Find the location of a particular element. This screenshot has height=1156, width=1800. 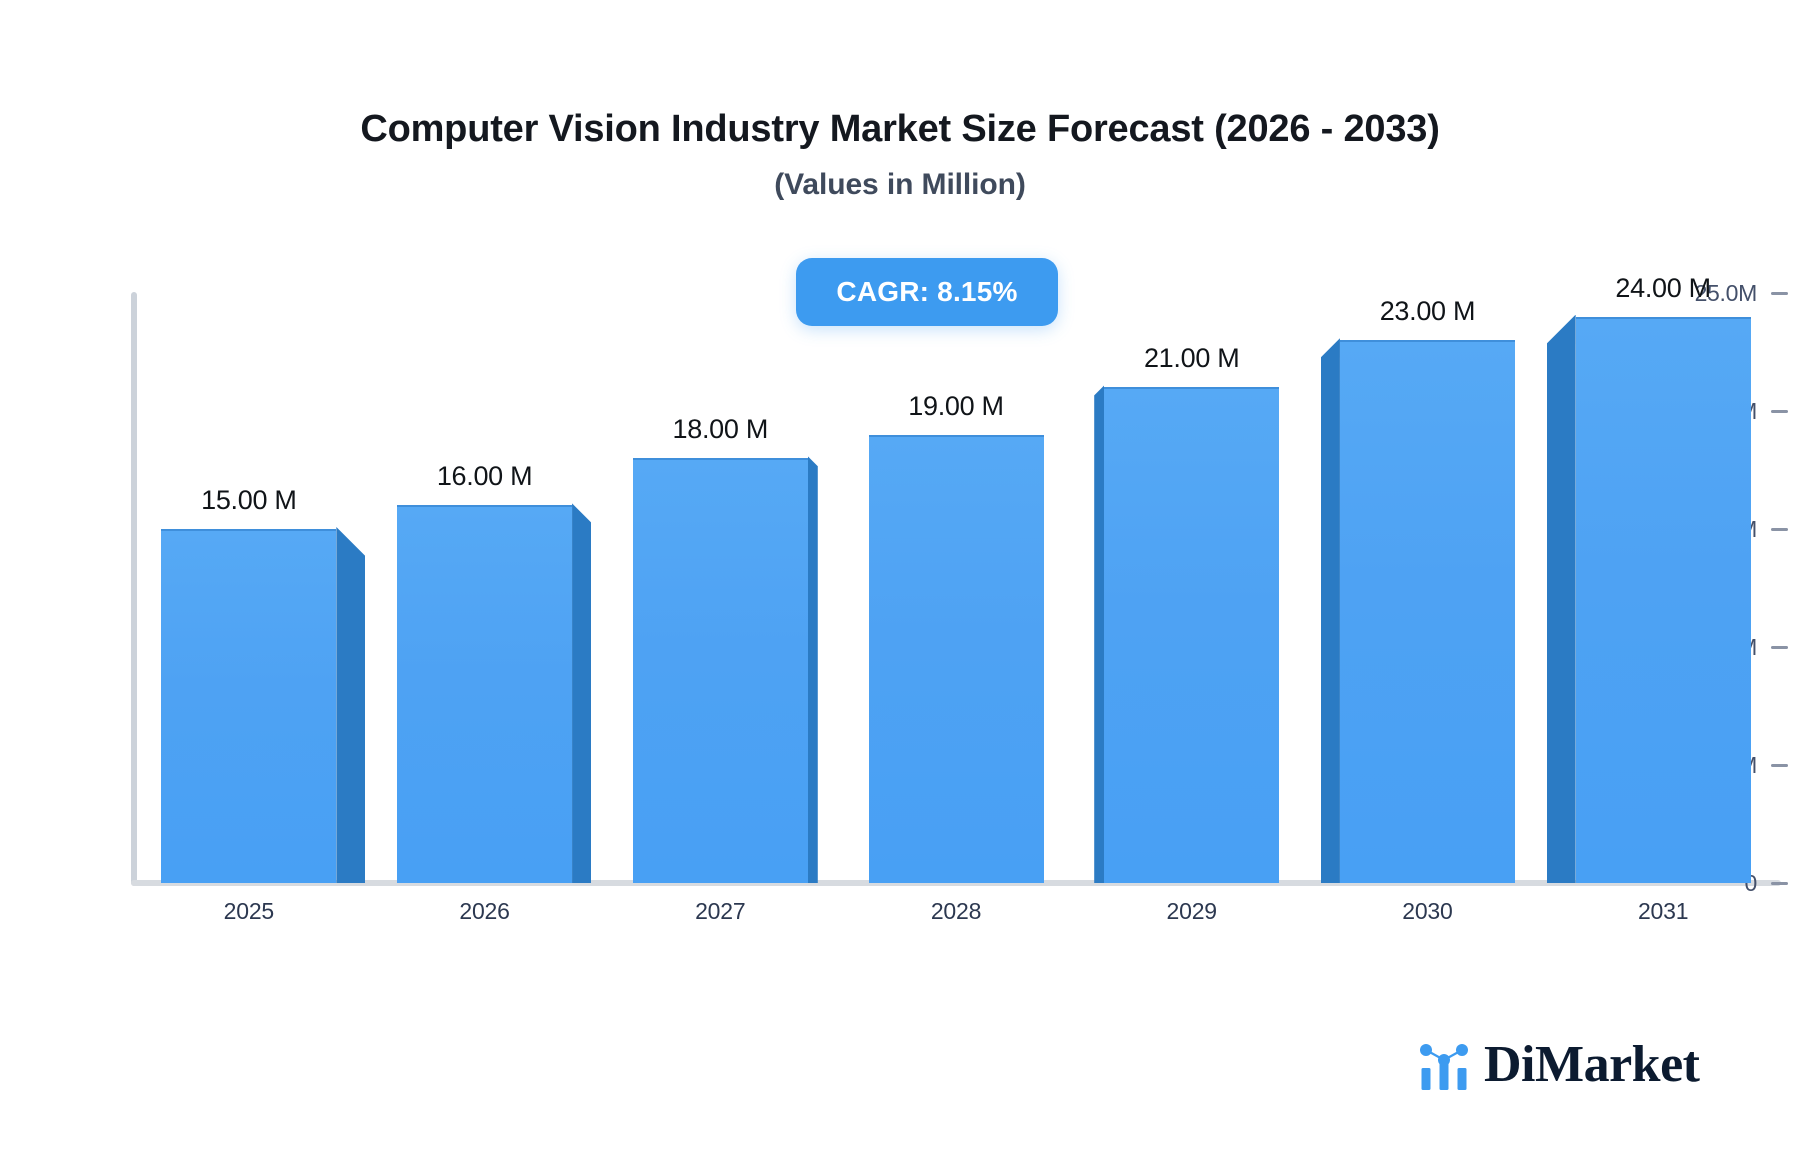

brand-logo: DiMarket is located at coordinates (1559, 1064).